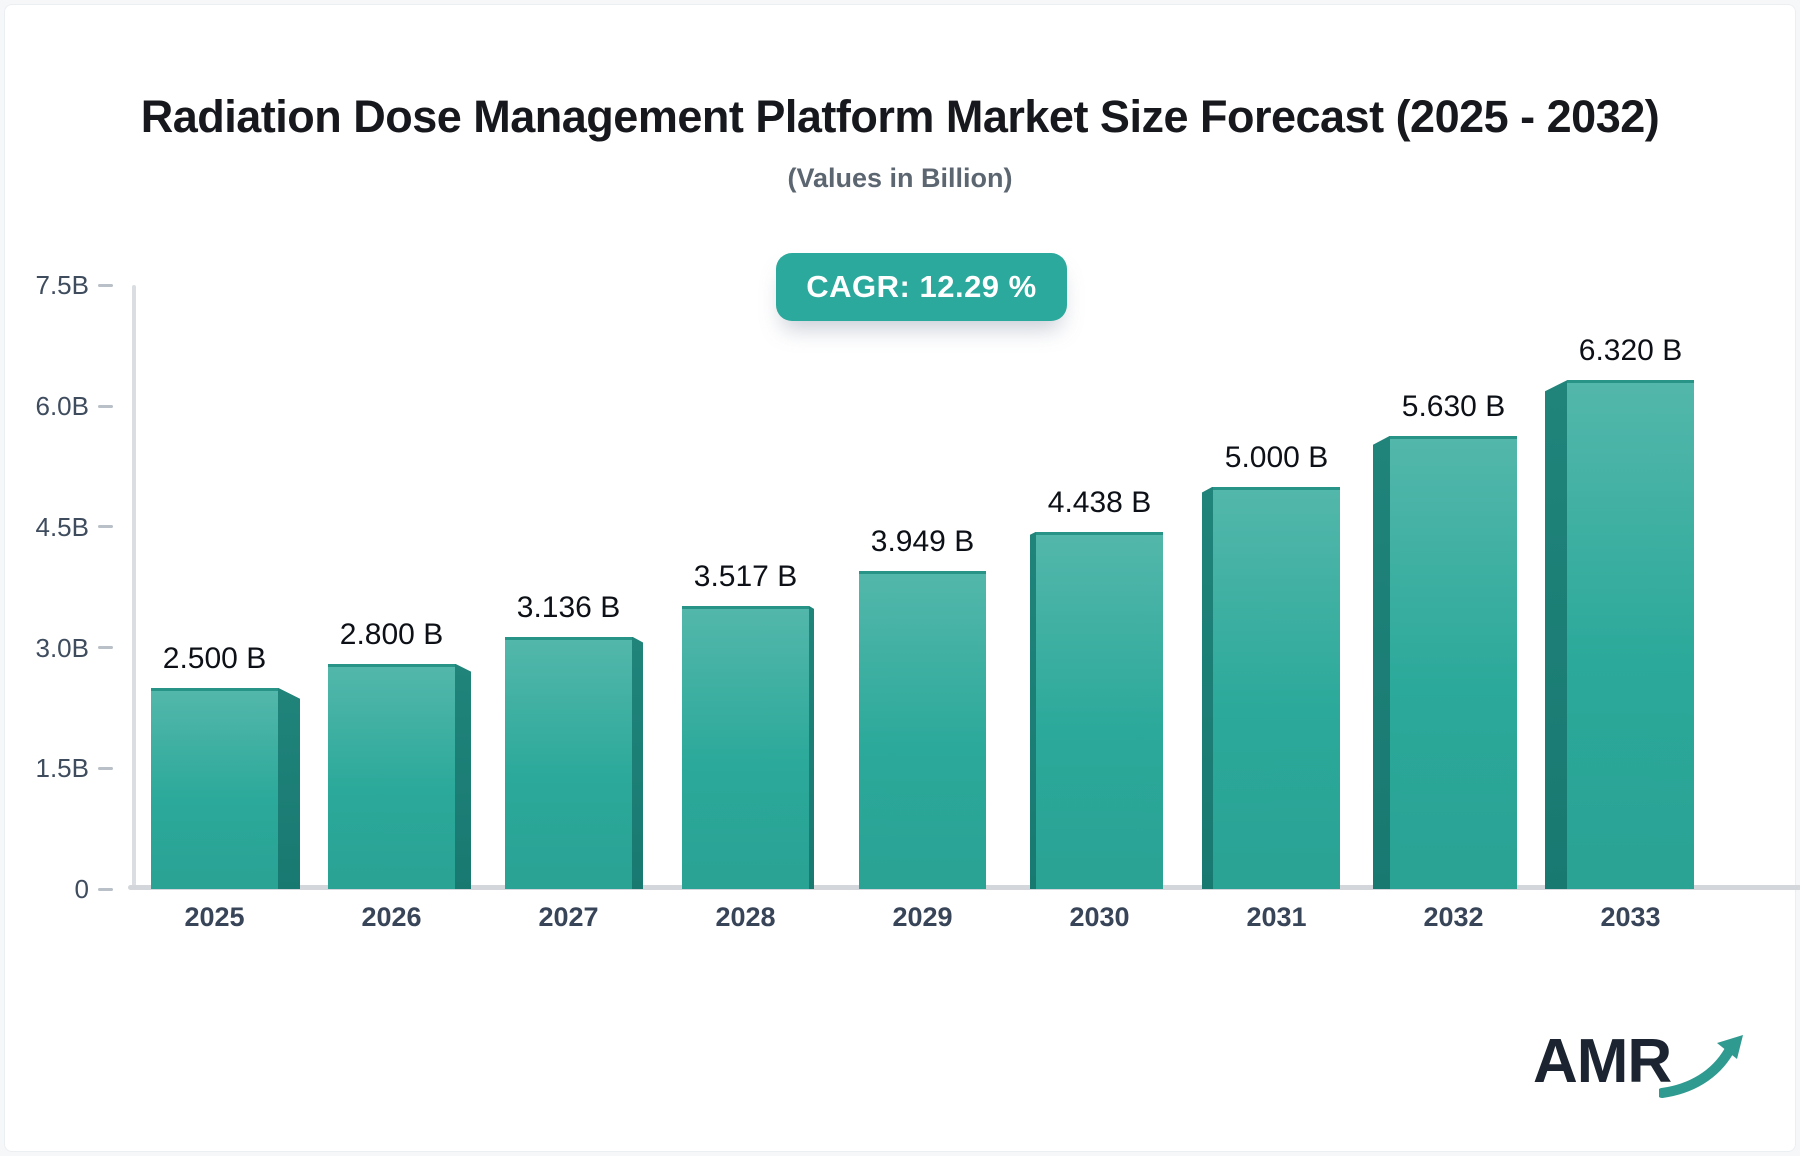  What do you see at coordinates (1033, 710) in the screenshot?
I see `bar-side-2030` at bounding box center [1033, 710].